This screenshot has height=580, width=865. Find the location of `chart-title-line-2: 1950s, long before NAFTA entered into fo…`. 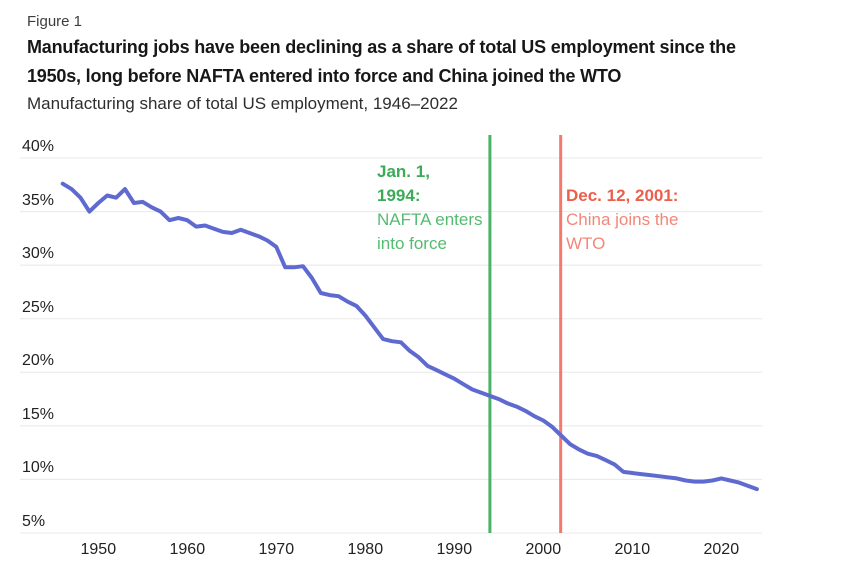

chart-title-line-2: 1950s, long before NAFTA entered into fo… is located at coordinates (324, 76).